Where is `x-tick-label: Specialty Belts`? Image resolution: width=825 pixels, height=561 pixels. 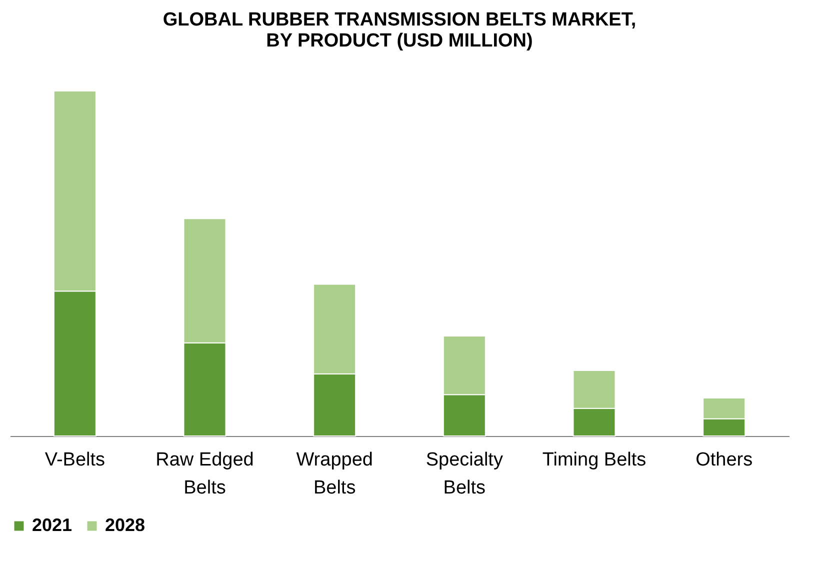 x-tick-label: Specialty Belts is located at coordinates (465, 474).